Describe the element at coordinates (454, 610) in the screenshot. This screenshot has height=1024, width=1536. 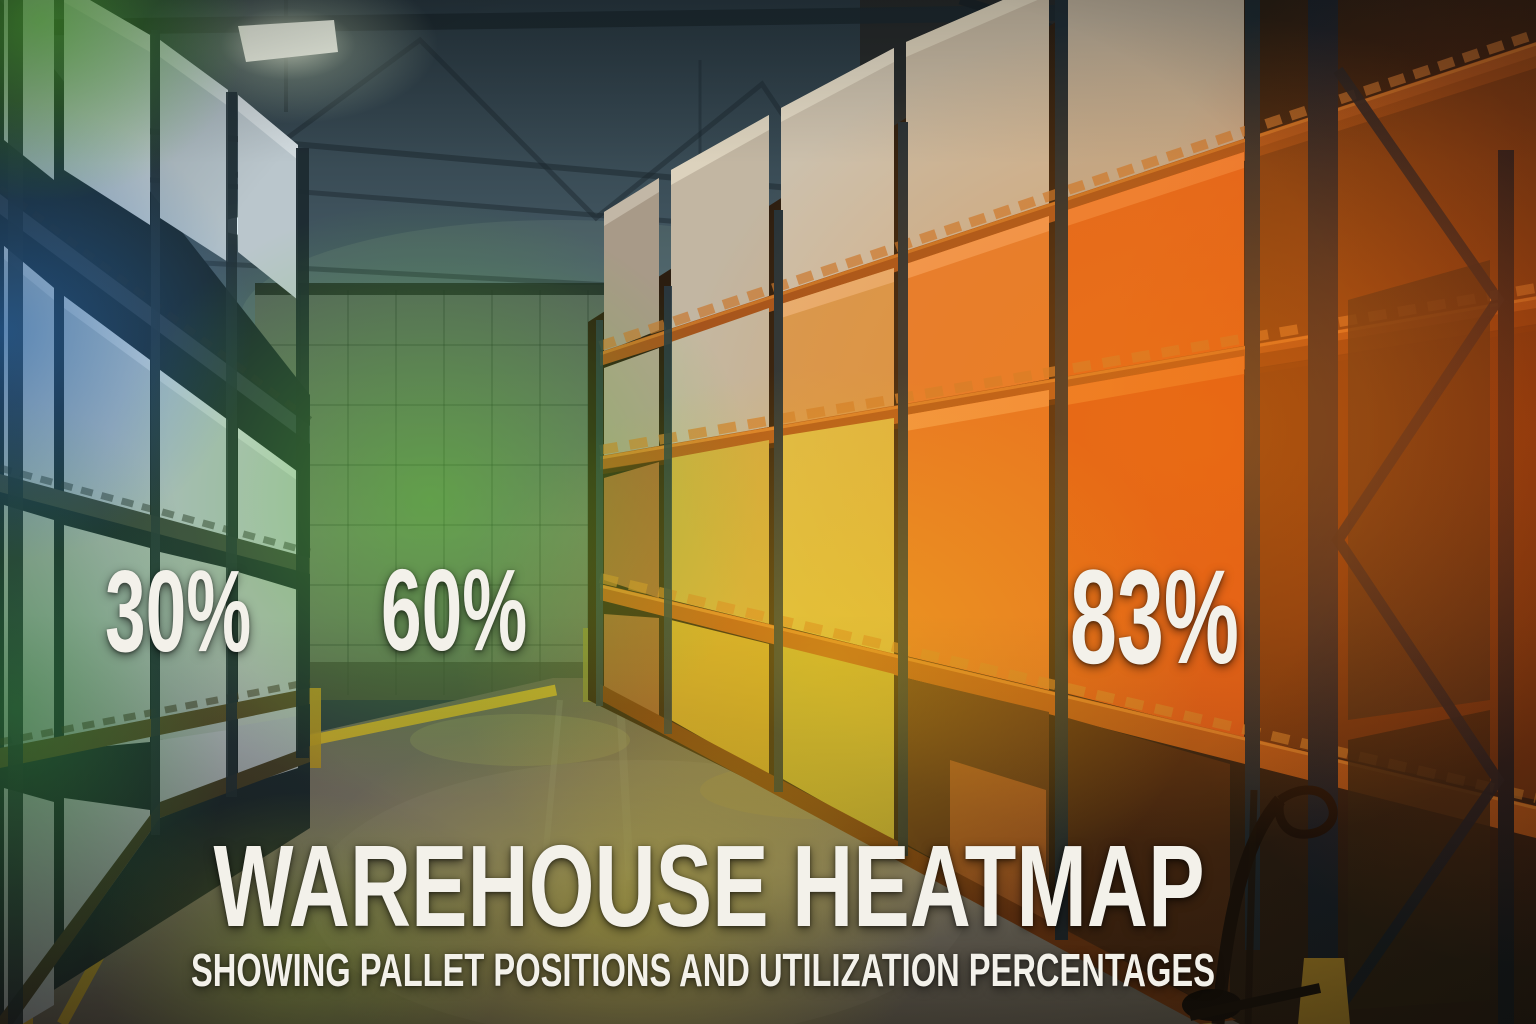
I see `utilization-label-center: 60%` at that location.